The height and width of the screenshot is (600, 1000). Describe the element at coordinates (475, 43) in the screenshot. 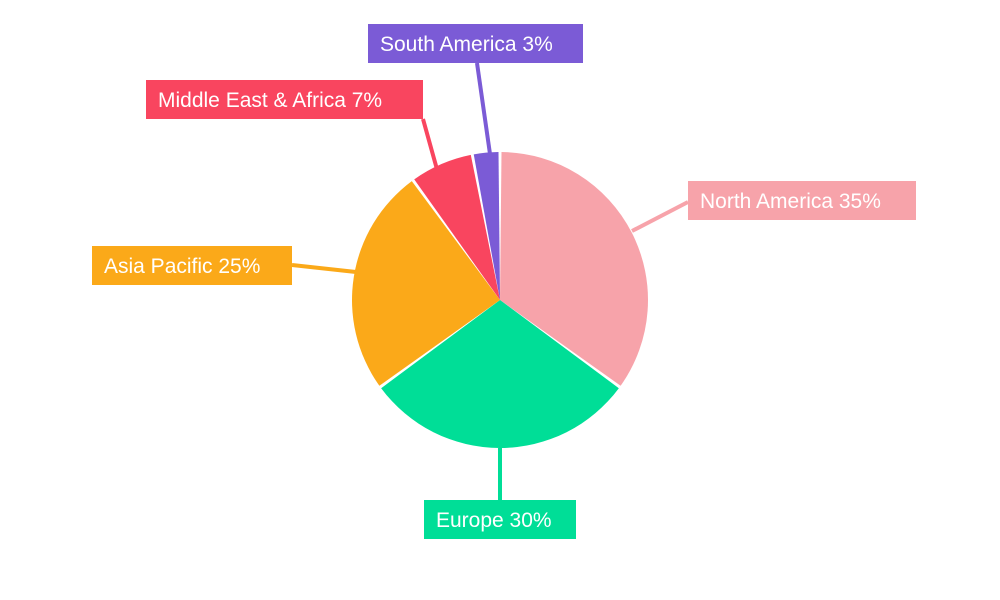

I see `pie-slice-label: South America 3%` at that location.